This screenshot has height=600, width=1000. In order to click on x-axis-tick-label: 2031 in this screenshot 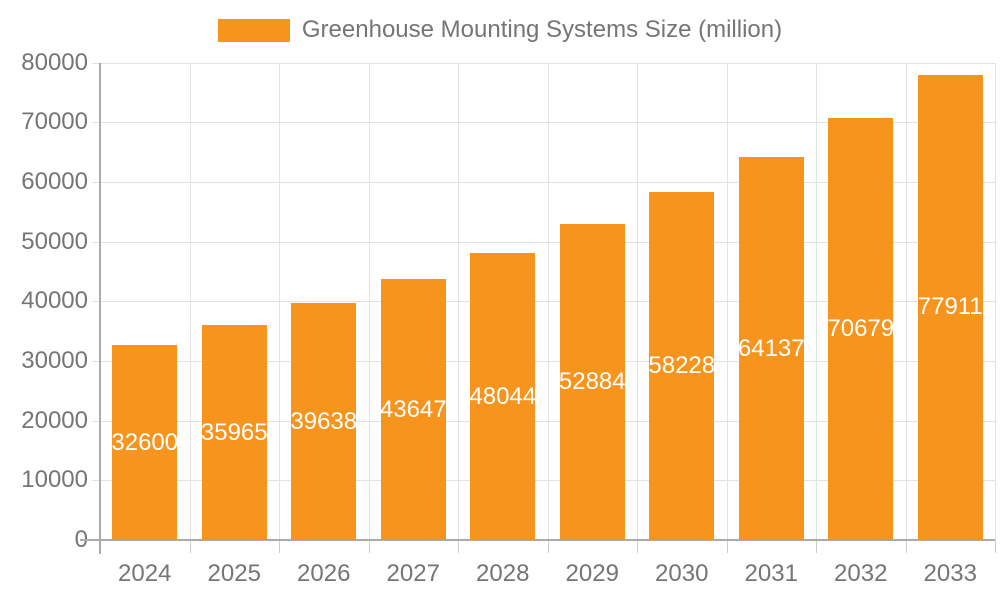, I will do `click(771, 573)`.